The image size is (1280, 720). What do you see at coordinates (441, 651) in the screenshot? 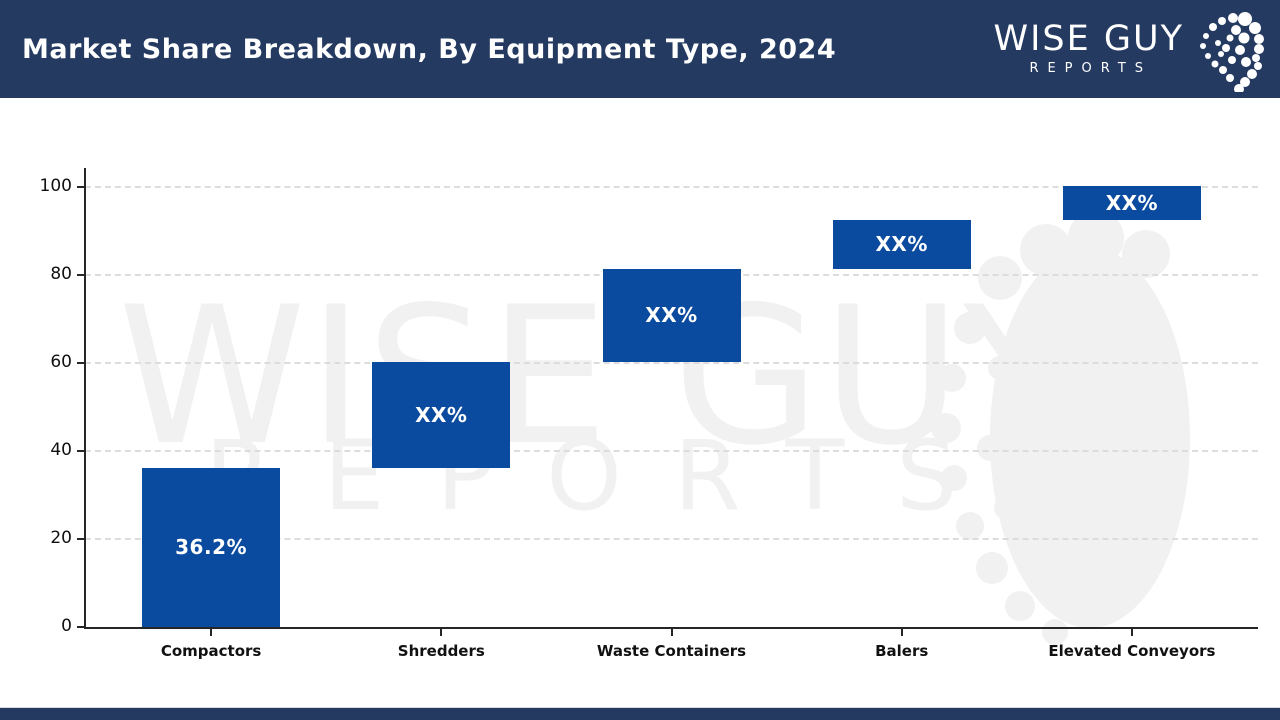
I see `x-category-label: Shredders` at bounding box center [441, 651].